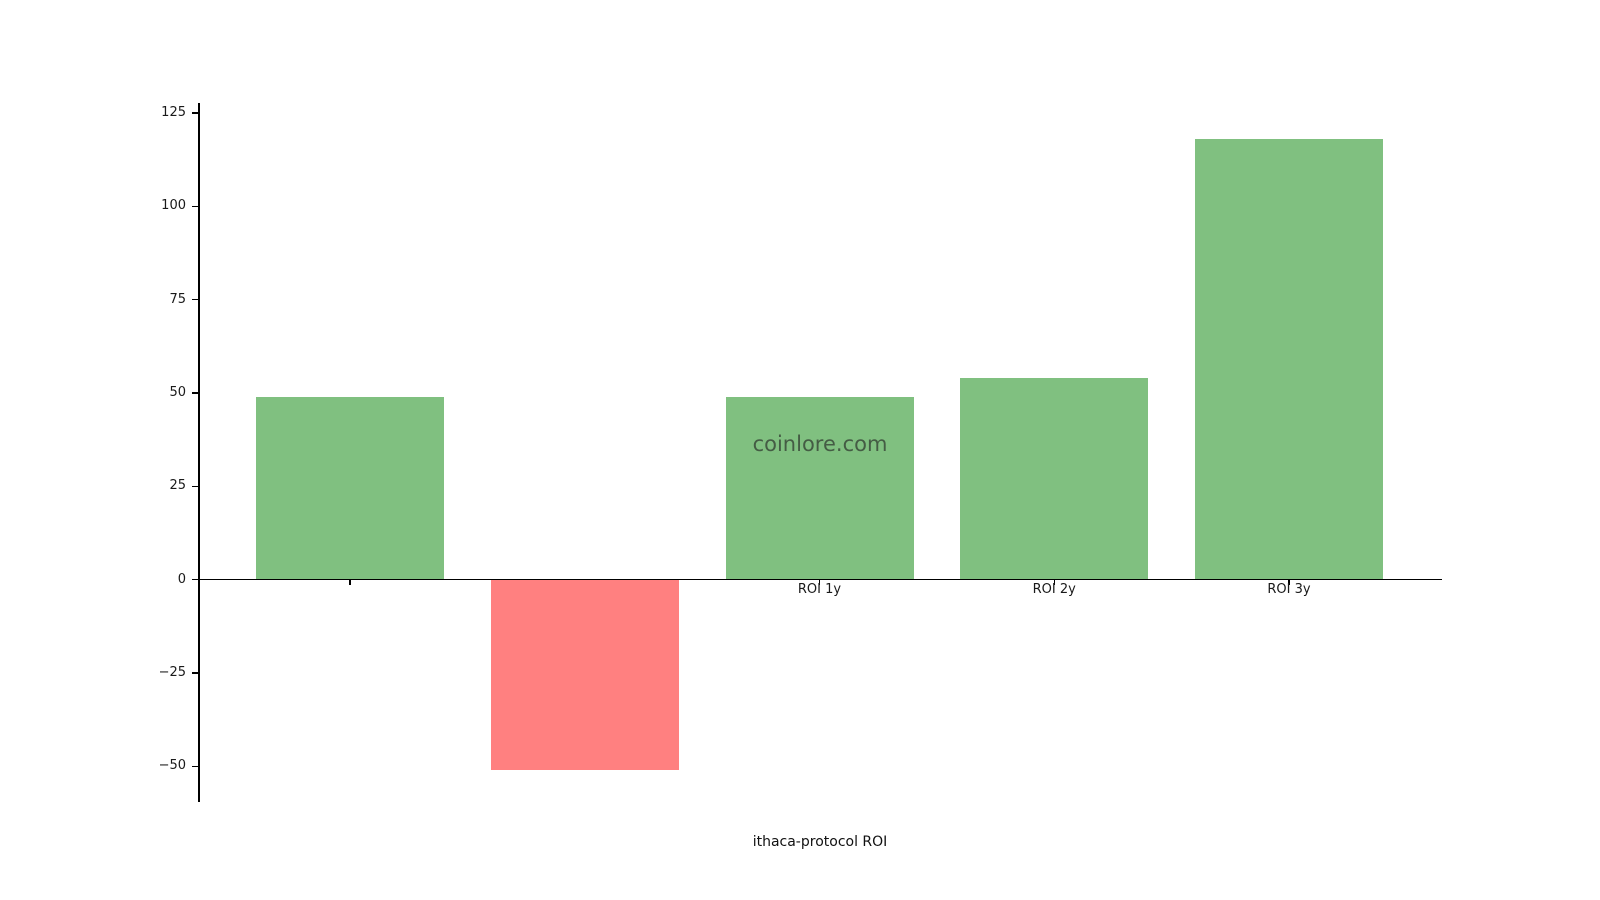  Describe the element at coordinates (820, 444) in the screenshot. I see `watermark-text: coinlore.com` at that location.